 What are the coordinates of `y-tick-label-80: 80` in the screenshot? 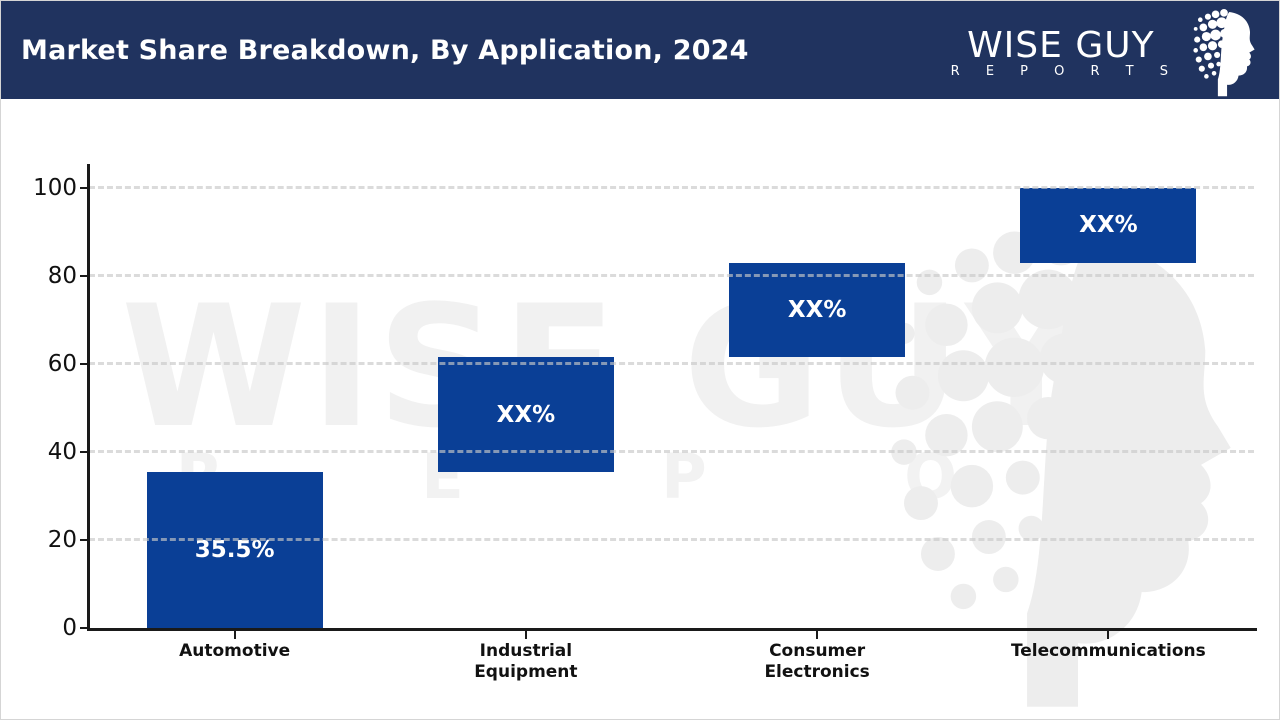 It's located at (62, 276).